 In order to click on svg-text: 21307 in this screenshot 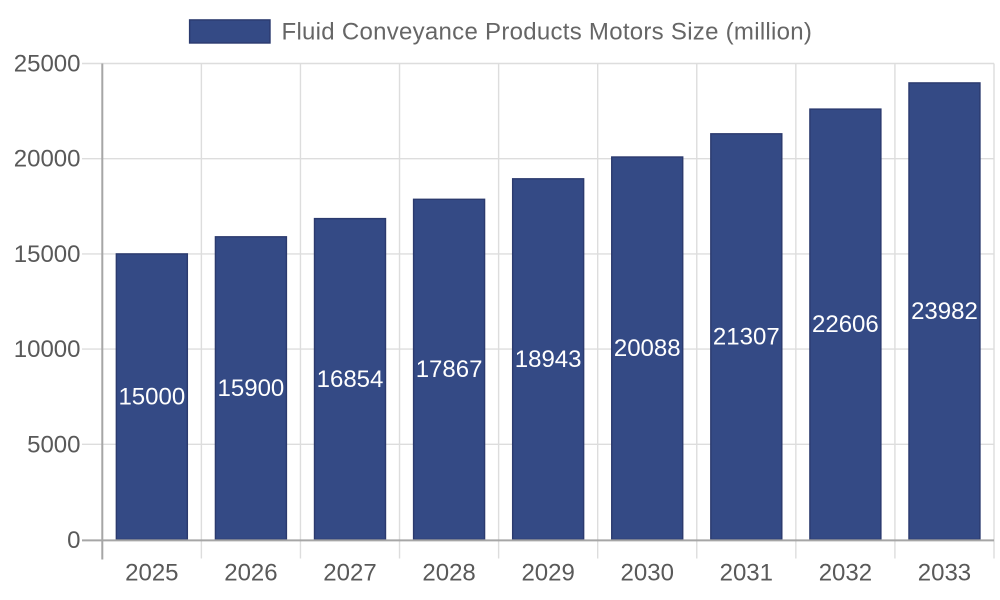, I will do `click(746, 336)`.